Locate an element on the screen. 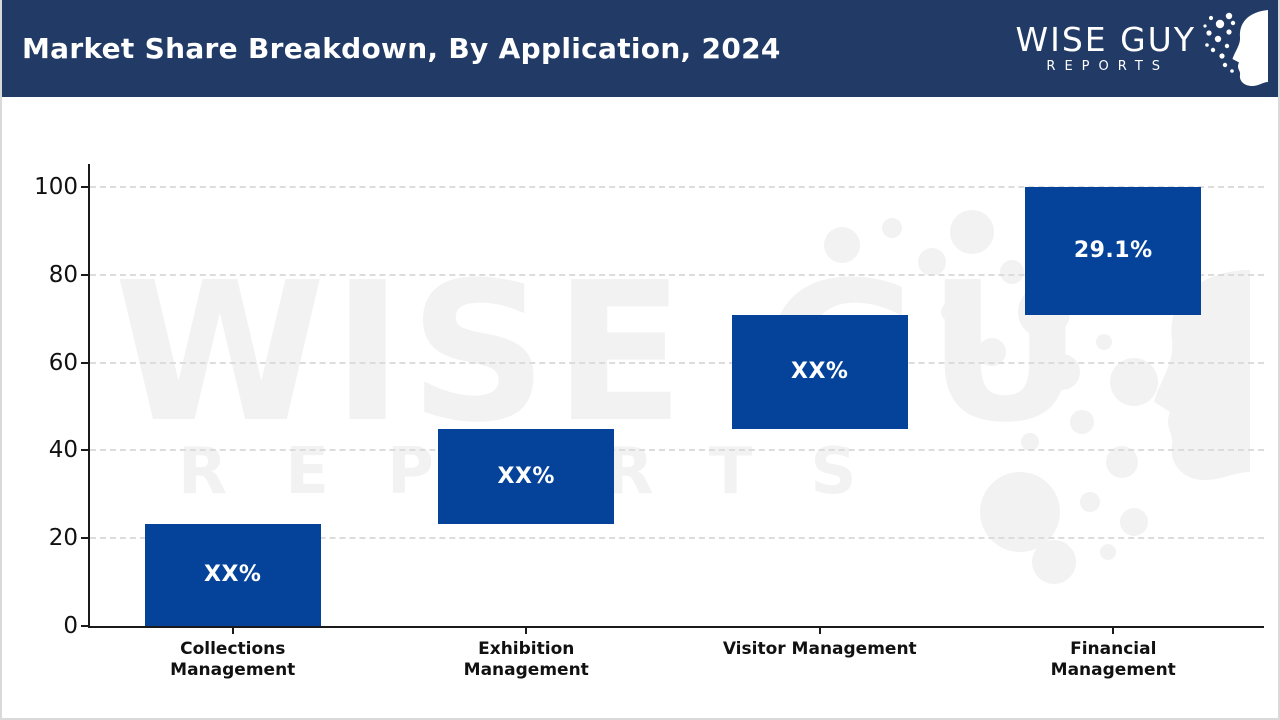  brand-subtitle: REPORTS is located at coordinates (1108, 66).